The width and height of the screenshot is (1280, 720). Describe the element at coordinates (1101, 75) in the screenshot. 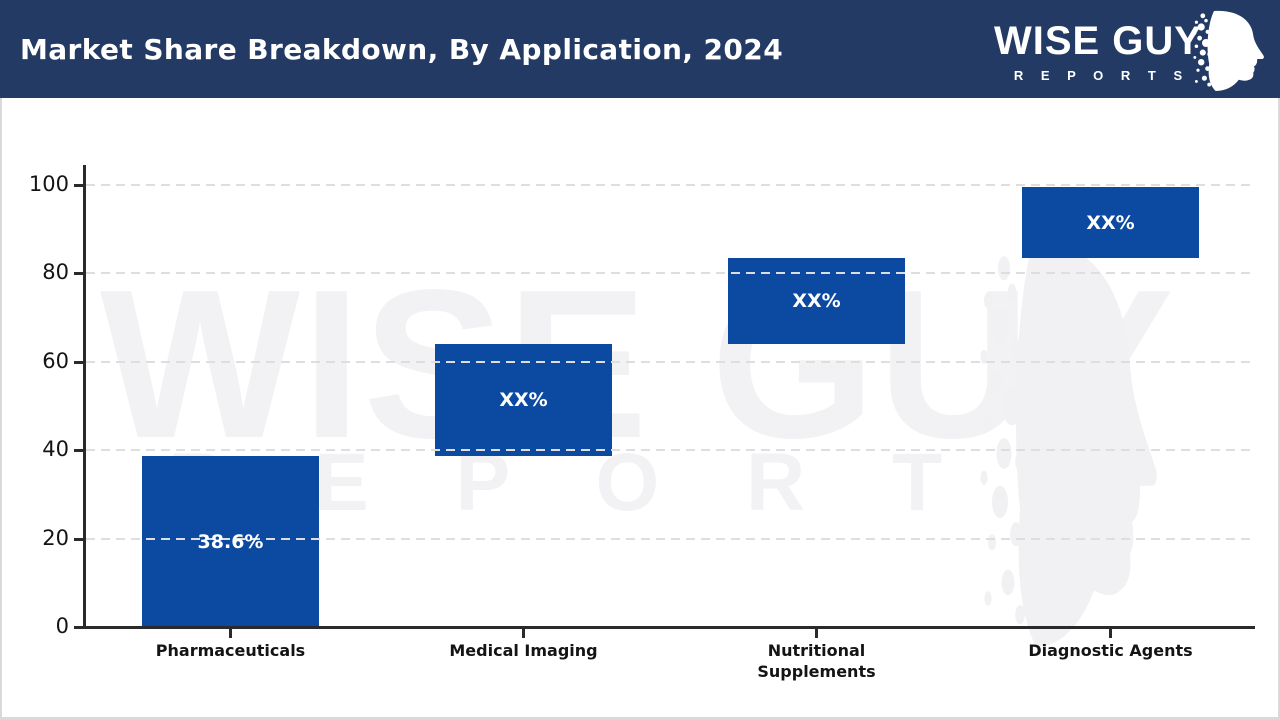

I see `logo-subtitle: R E P O R T S` at that location.